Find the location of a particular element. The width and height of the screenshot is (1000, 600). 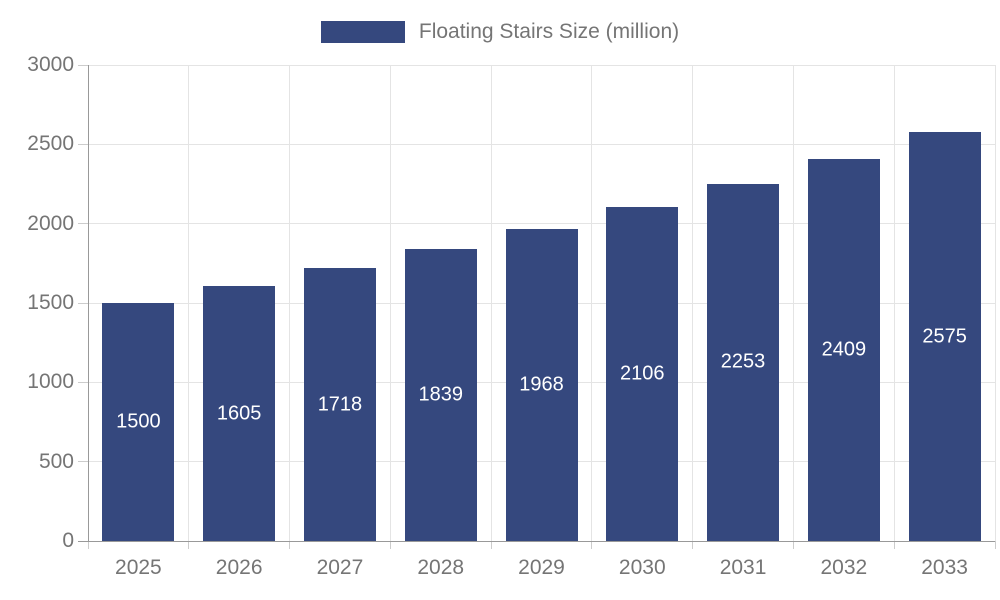

bar: 2575 is located at coordinates (944, 336).